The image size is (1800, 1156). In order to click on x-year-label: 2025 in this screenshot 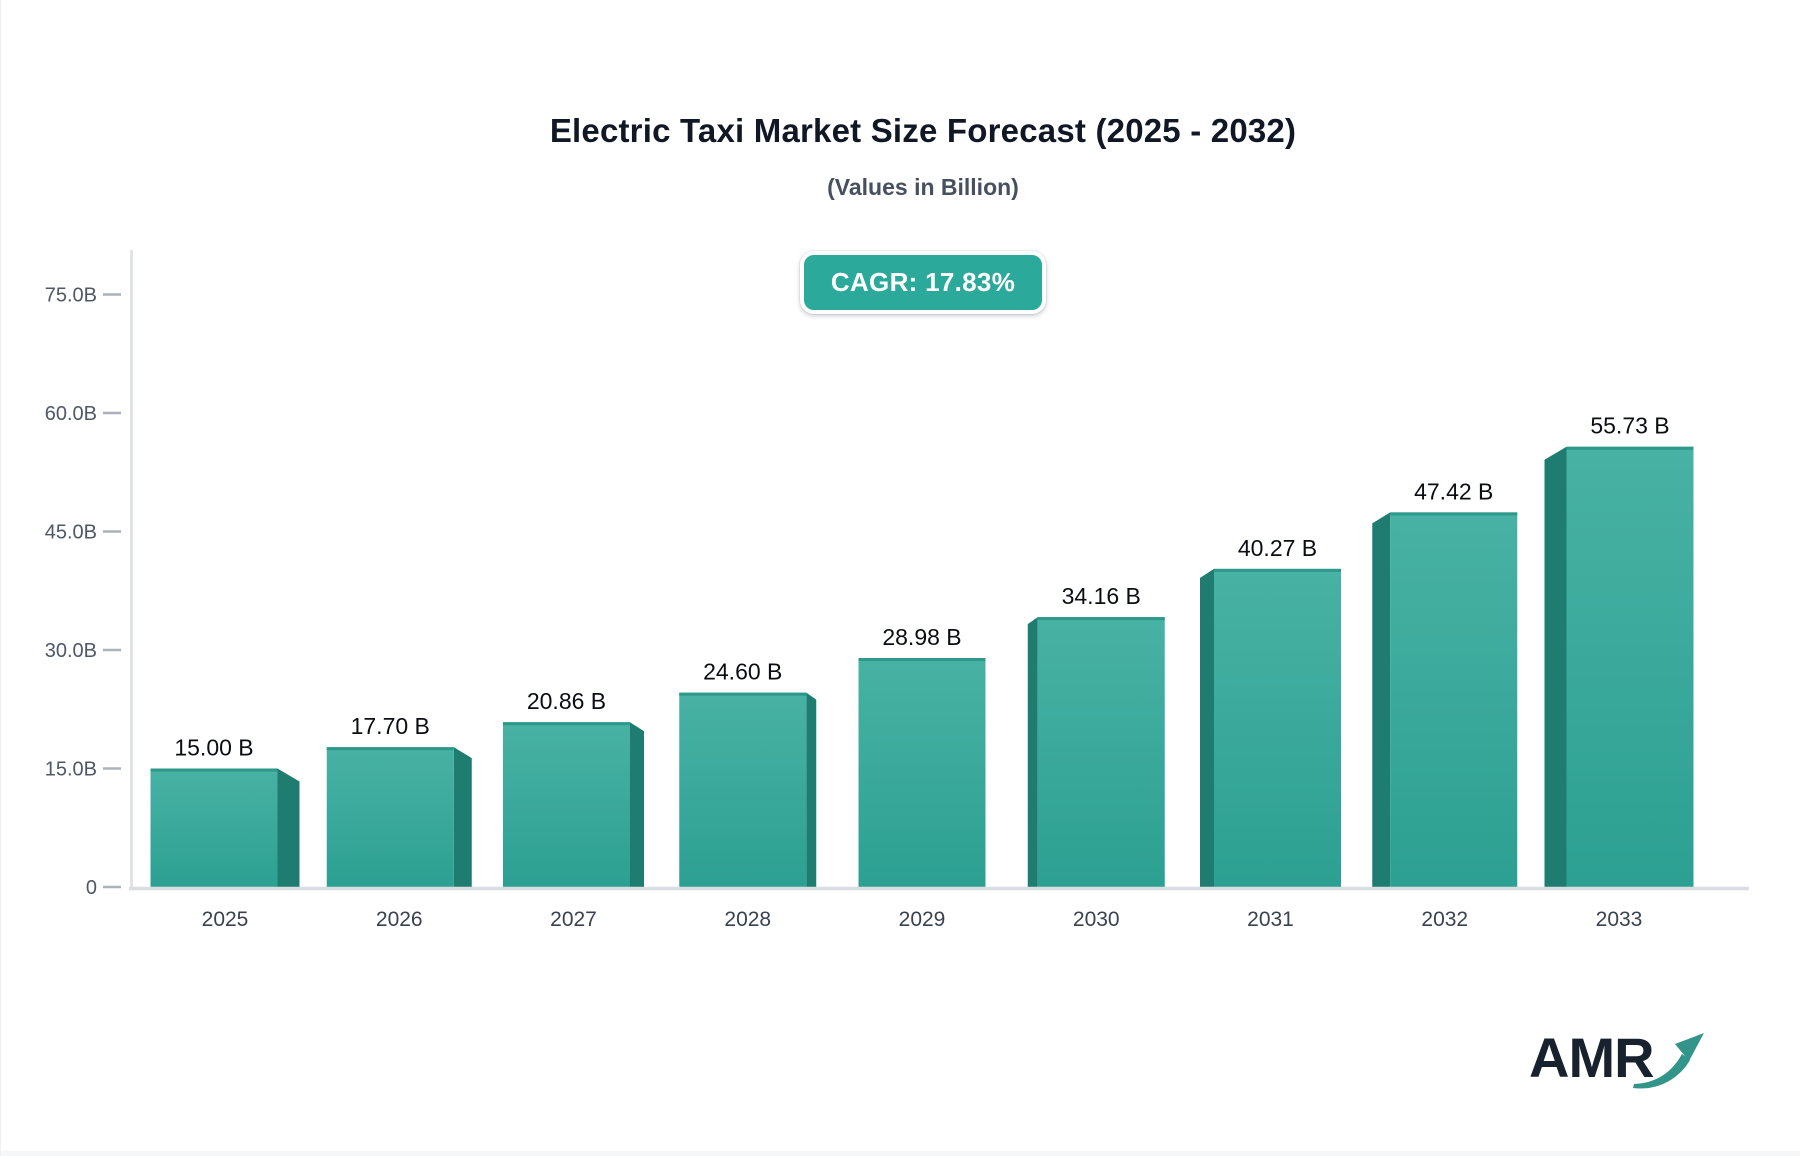, I will do `click(225, 919)`.